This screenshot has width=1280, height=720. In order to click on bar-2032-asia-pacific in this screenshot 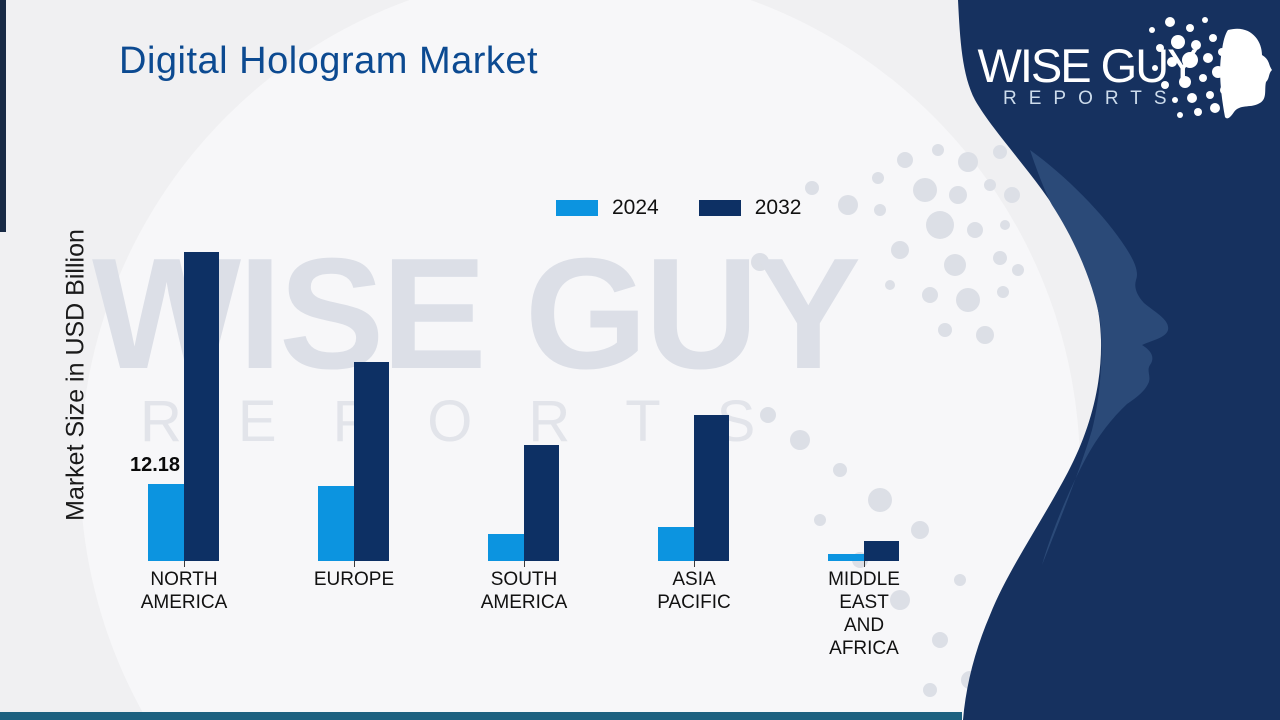, I will do `click(711, 488)`.